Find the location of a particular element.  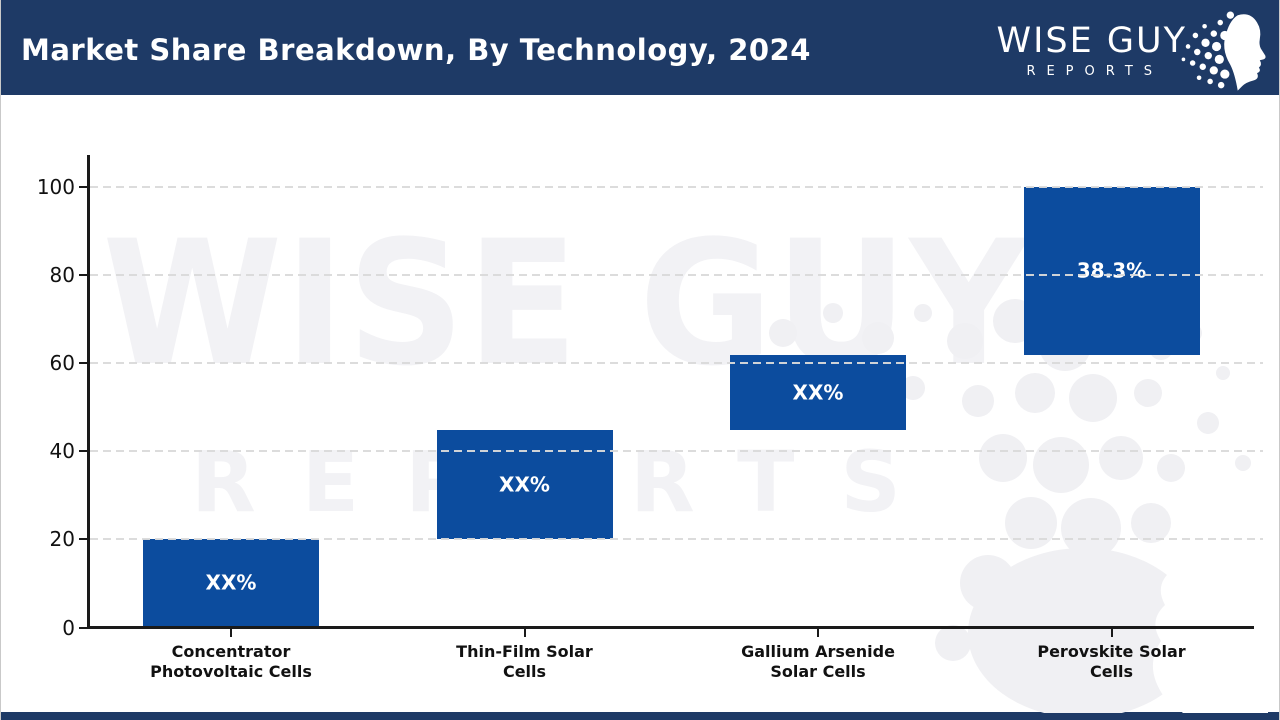

y-tick-label: 0 is located at coordinates (68, 627).